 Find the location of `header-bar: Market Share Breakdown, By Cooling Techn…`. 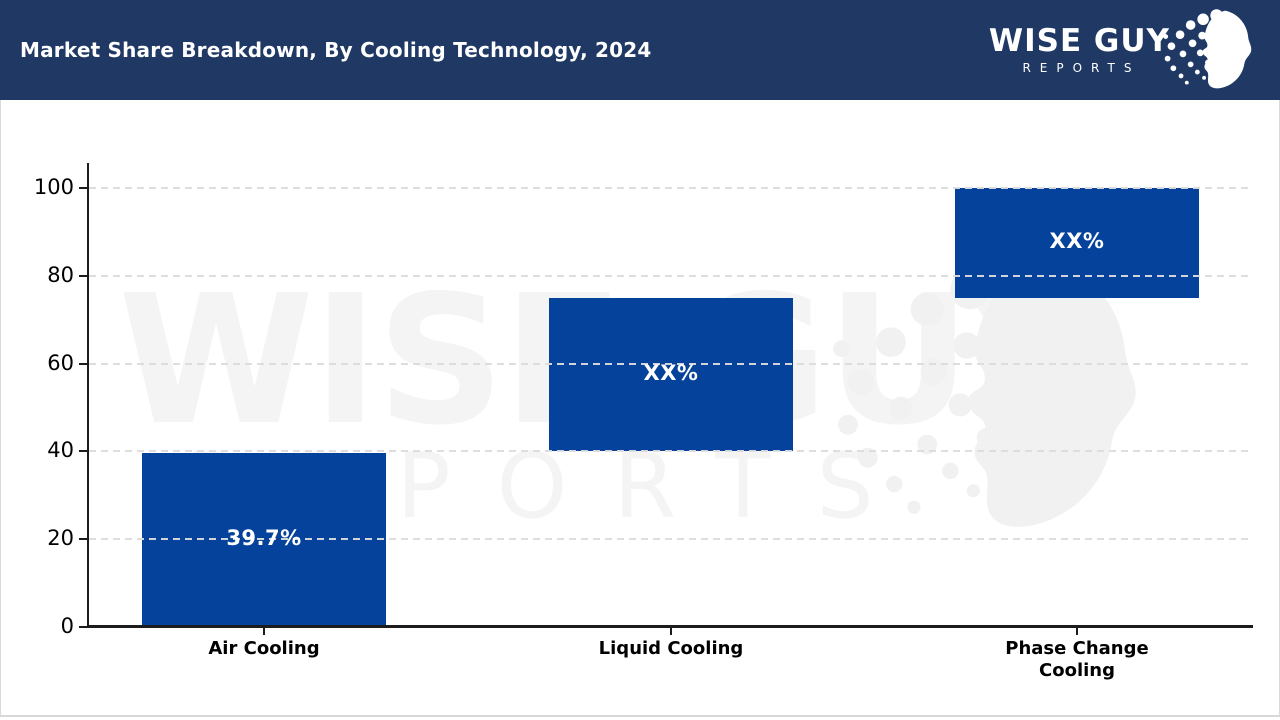

header-bar: Market Share Breakdown, By Cooling Techn… is located at coordinates (640, 50).